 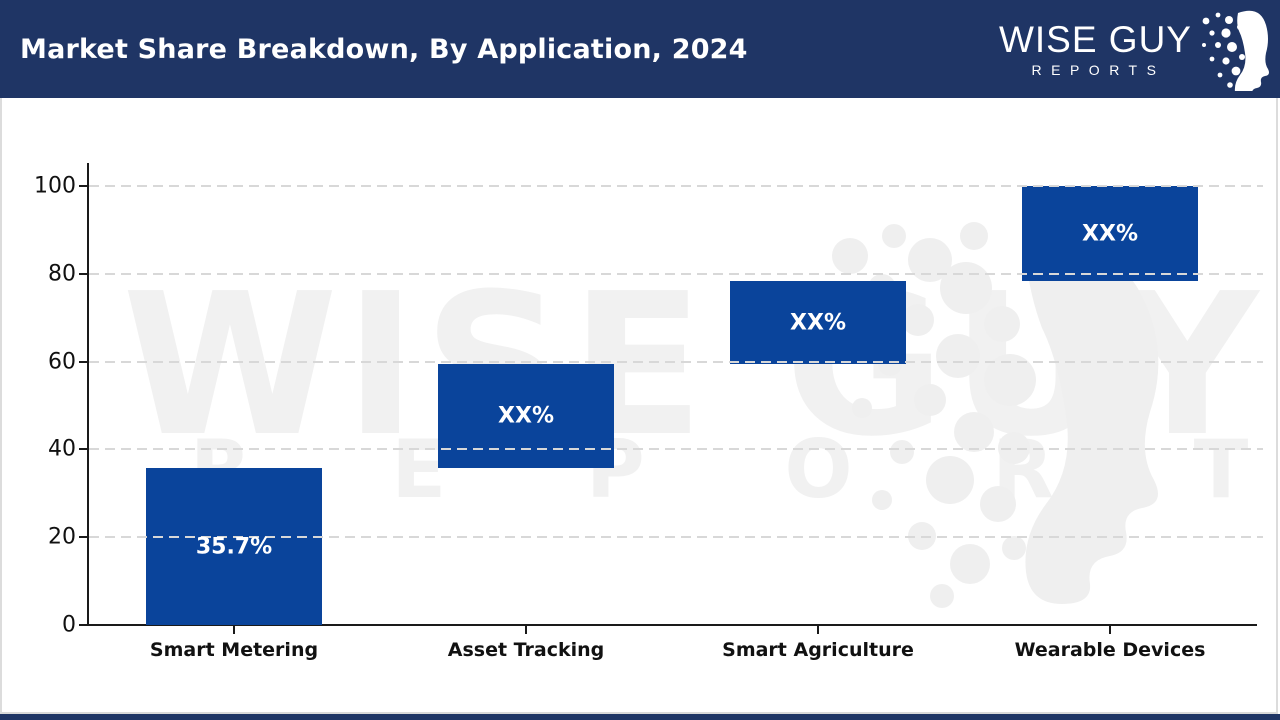 I want to click on bar-asset-tracking, so click(x=526, y=416).